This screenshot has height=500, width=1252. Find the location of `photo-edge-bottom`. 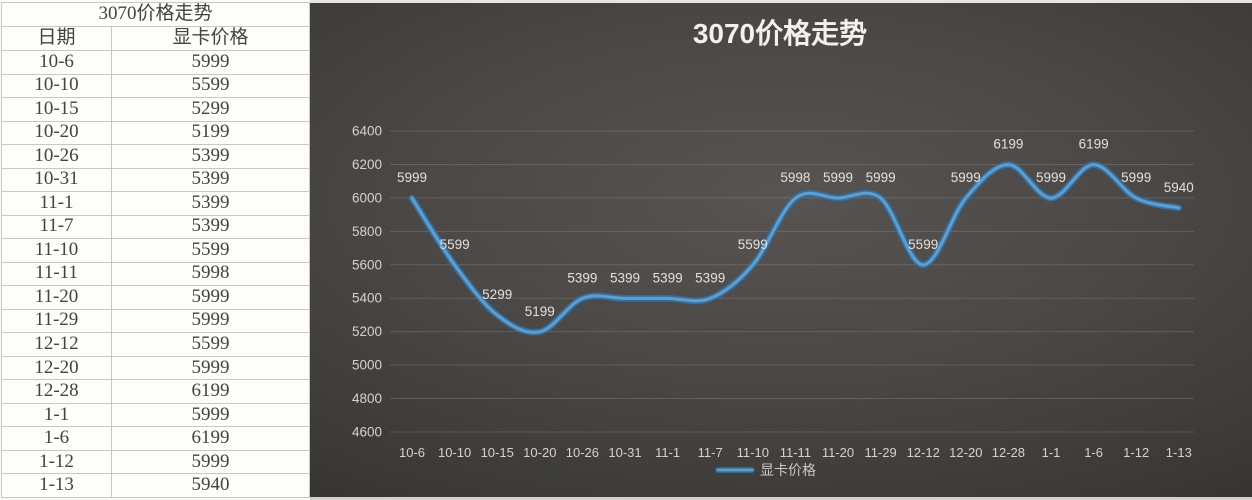

photo-edge-bottom is located at coordinates (781, 498).